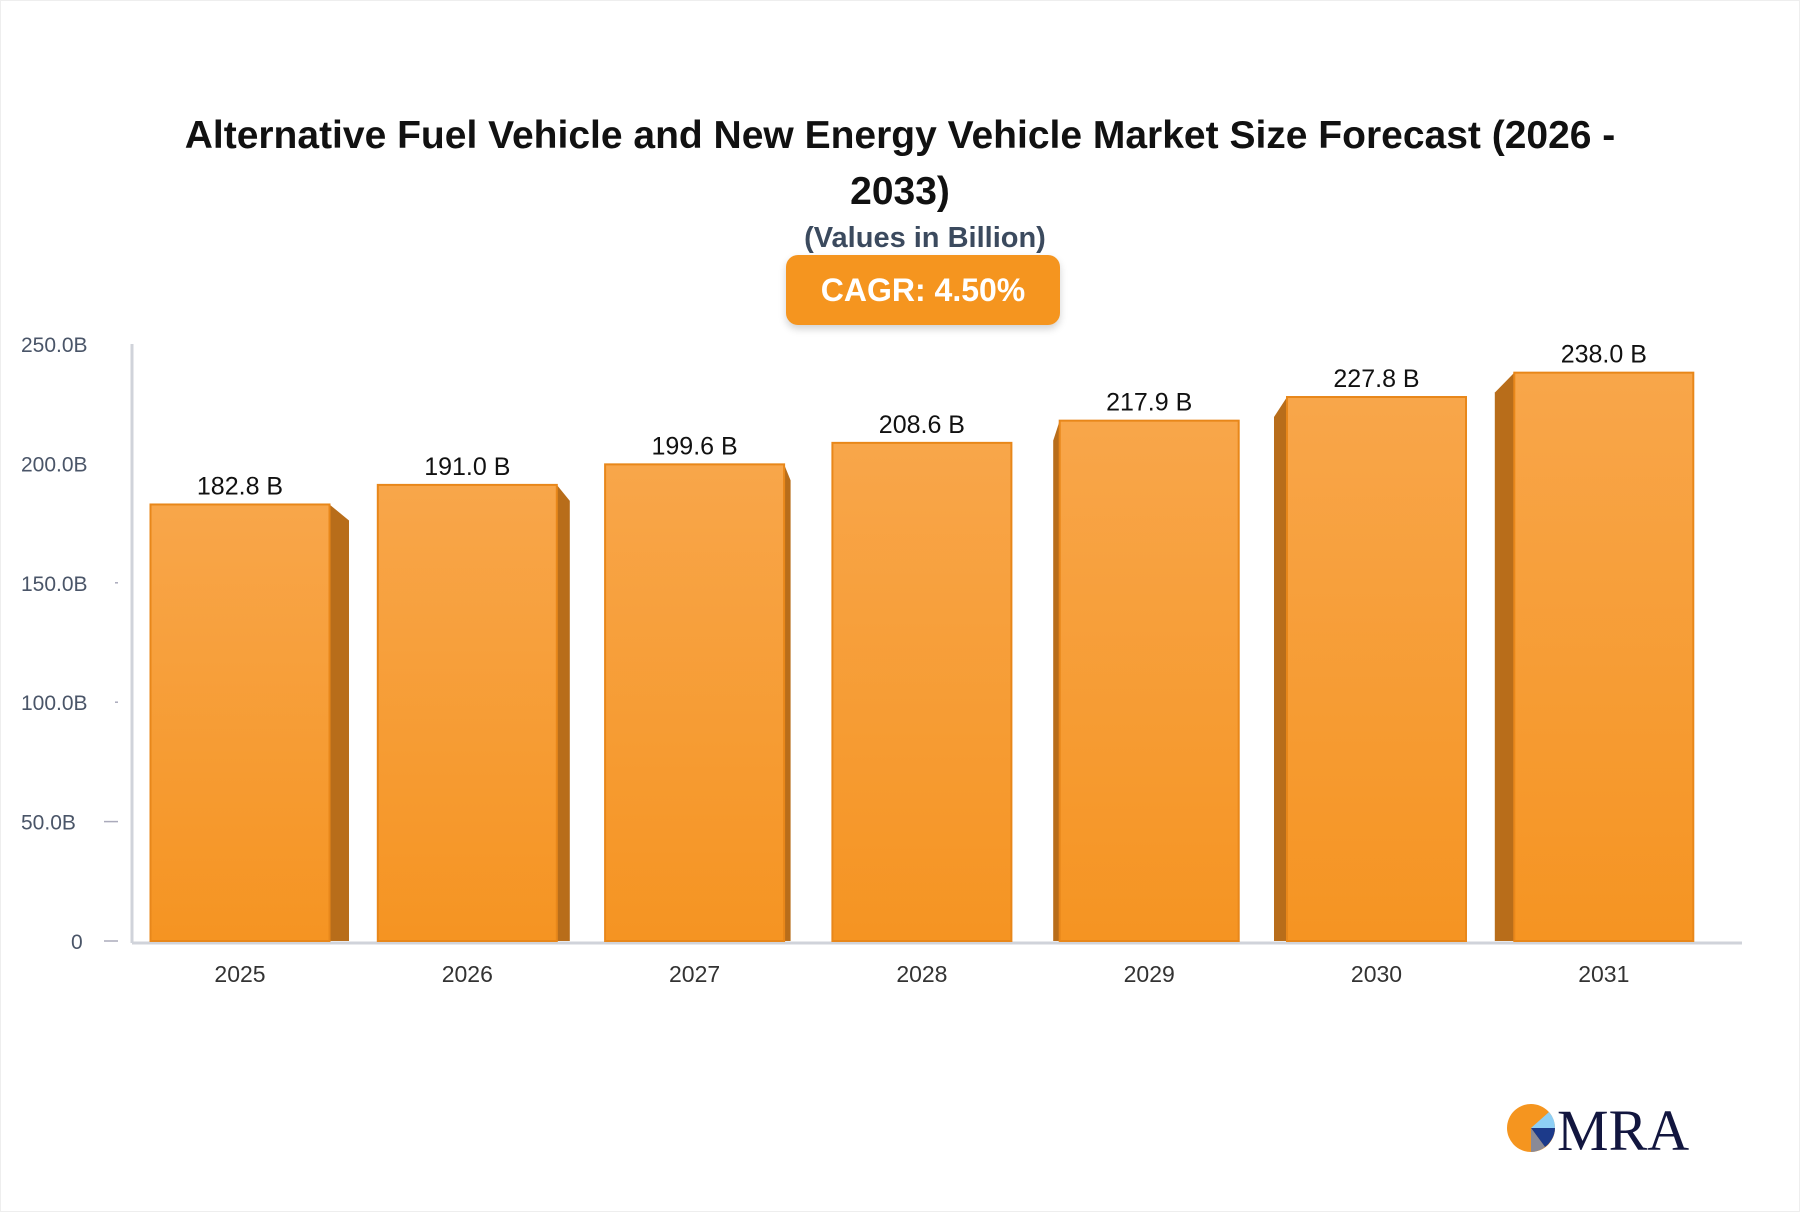  What do you see at coordinates (695, 446) in the screenshot?
I see `bar-value-label: 199.6 B` at bounding box center [695, 446].